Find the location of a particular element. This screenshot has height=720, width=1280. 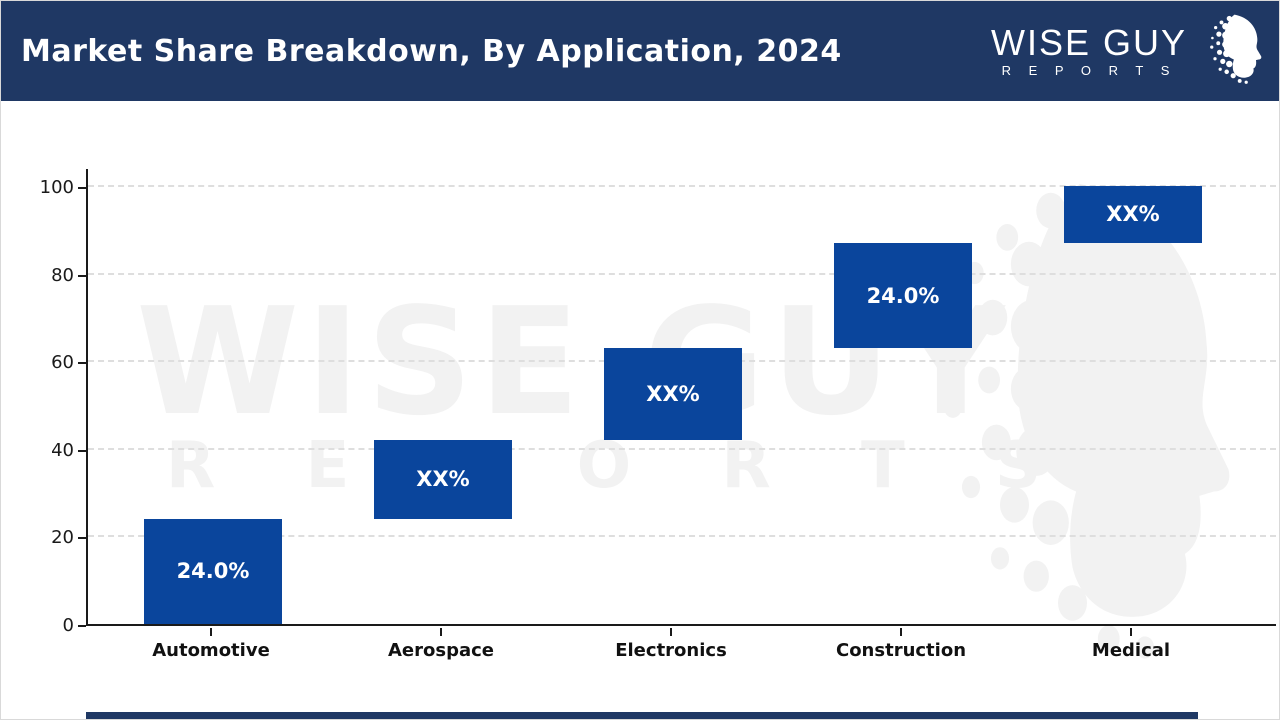

bar-electronics: XX% is located at coordinates (673, 394).